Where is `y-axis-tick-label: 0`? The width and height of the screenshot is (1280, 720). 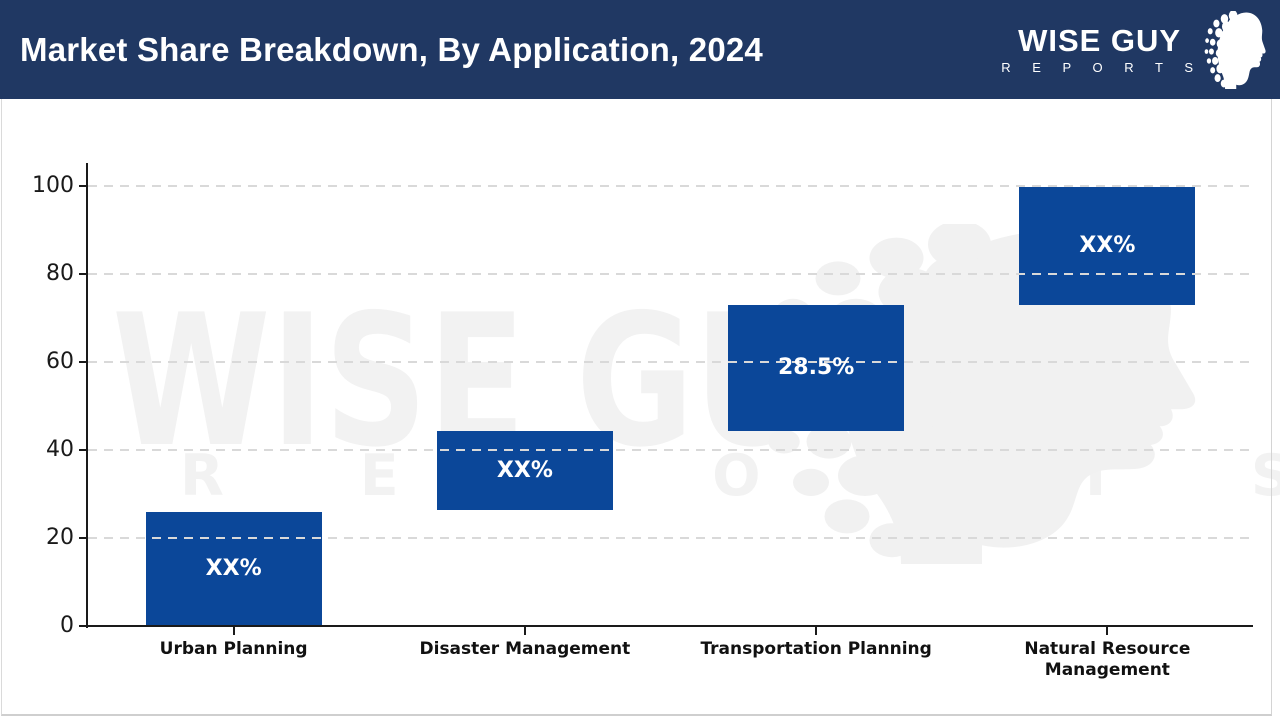
y-axis-tick-label: 0 is located at coordinates (67, 625).